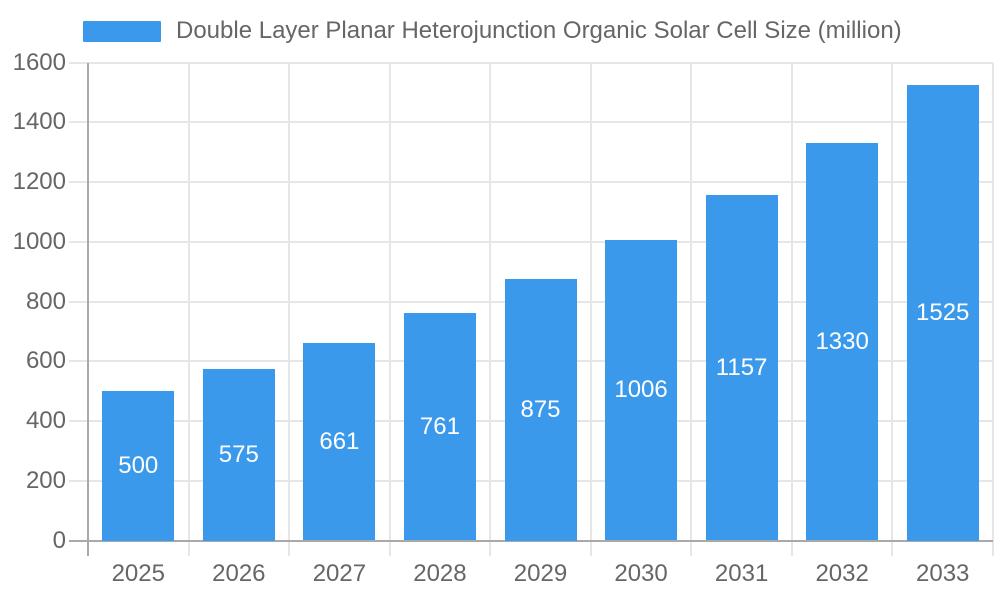 The height and width of the screenshot is (600, 1000). What do you see at coordinates (641, 573) in the screenshot?
I see `x-tick-label: 2030` at bounding box center [641, 573].